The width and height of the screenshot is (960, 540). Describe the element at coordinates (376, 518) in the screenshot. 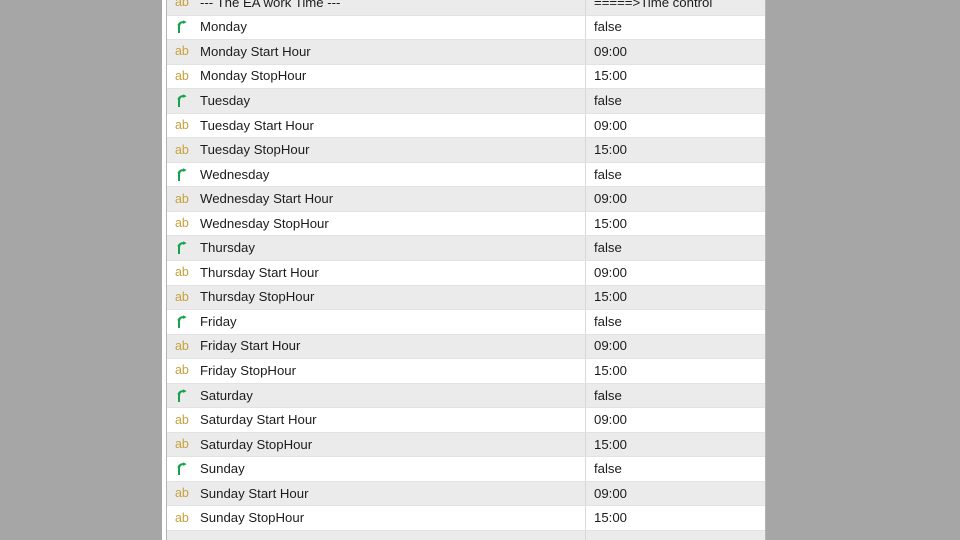

I see `parameter-name-cell: ab Sunday StopHour` at that location.